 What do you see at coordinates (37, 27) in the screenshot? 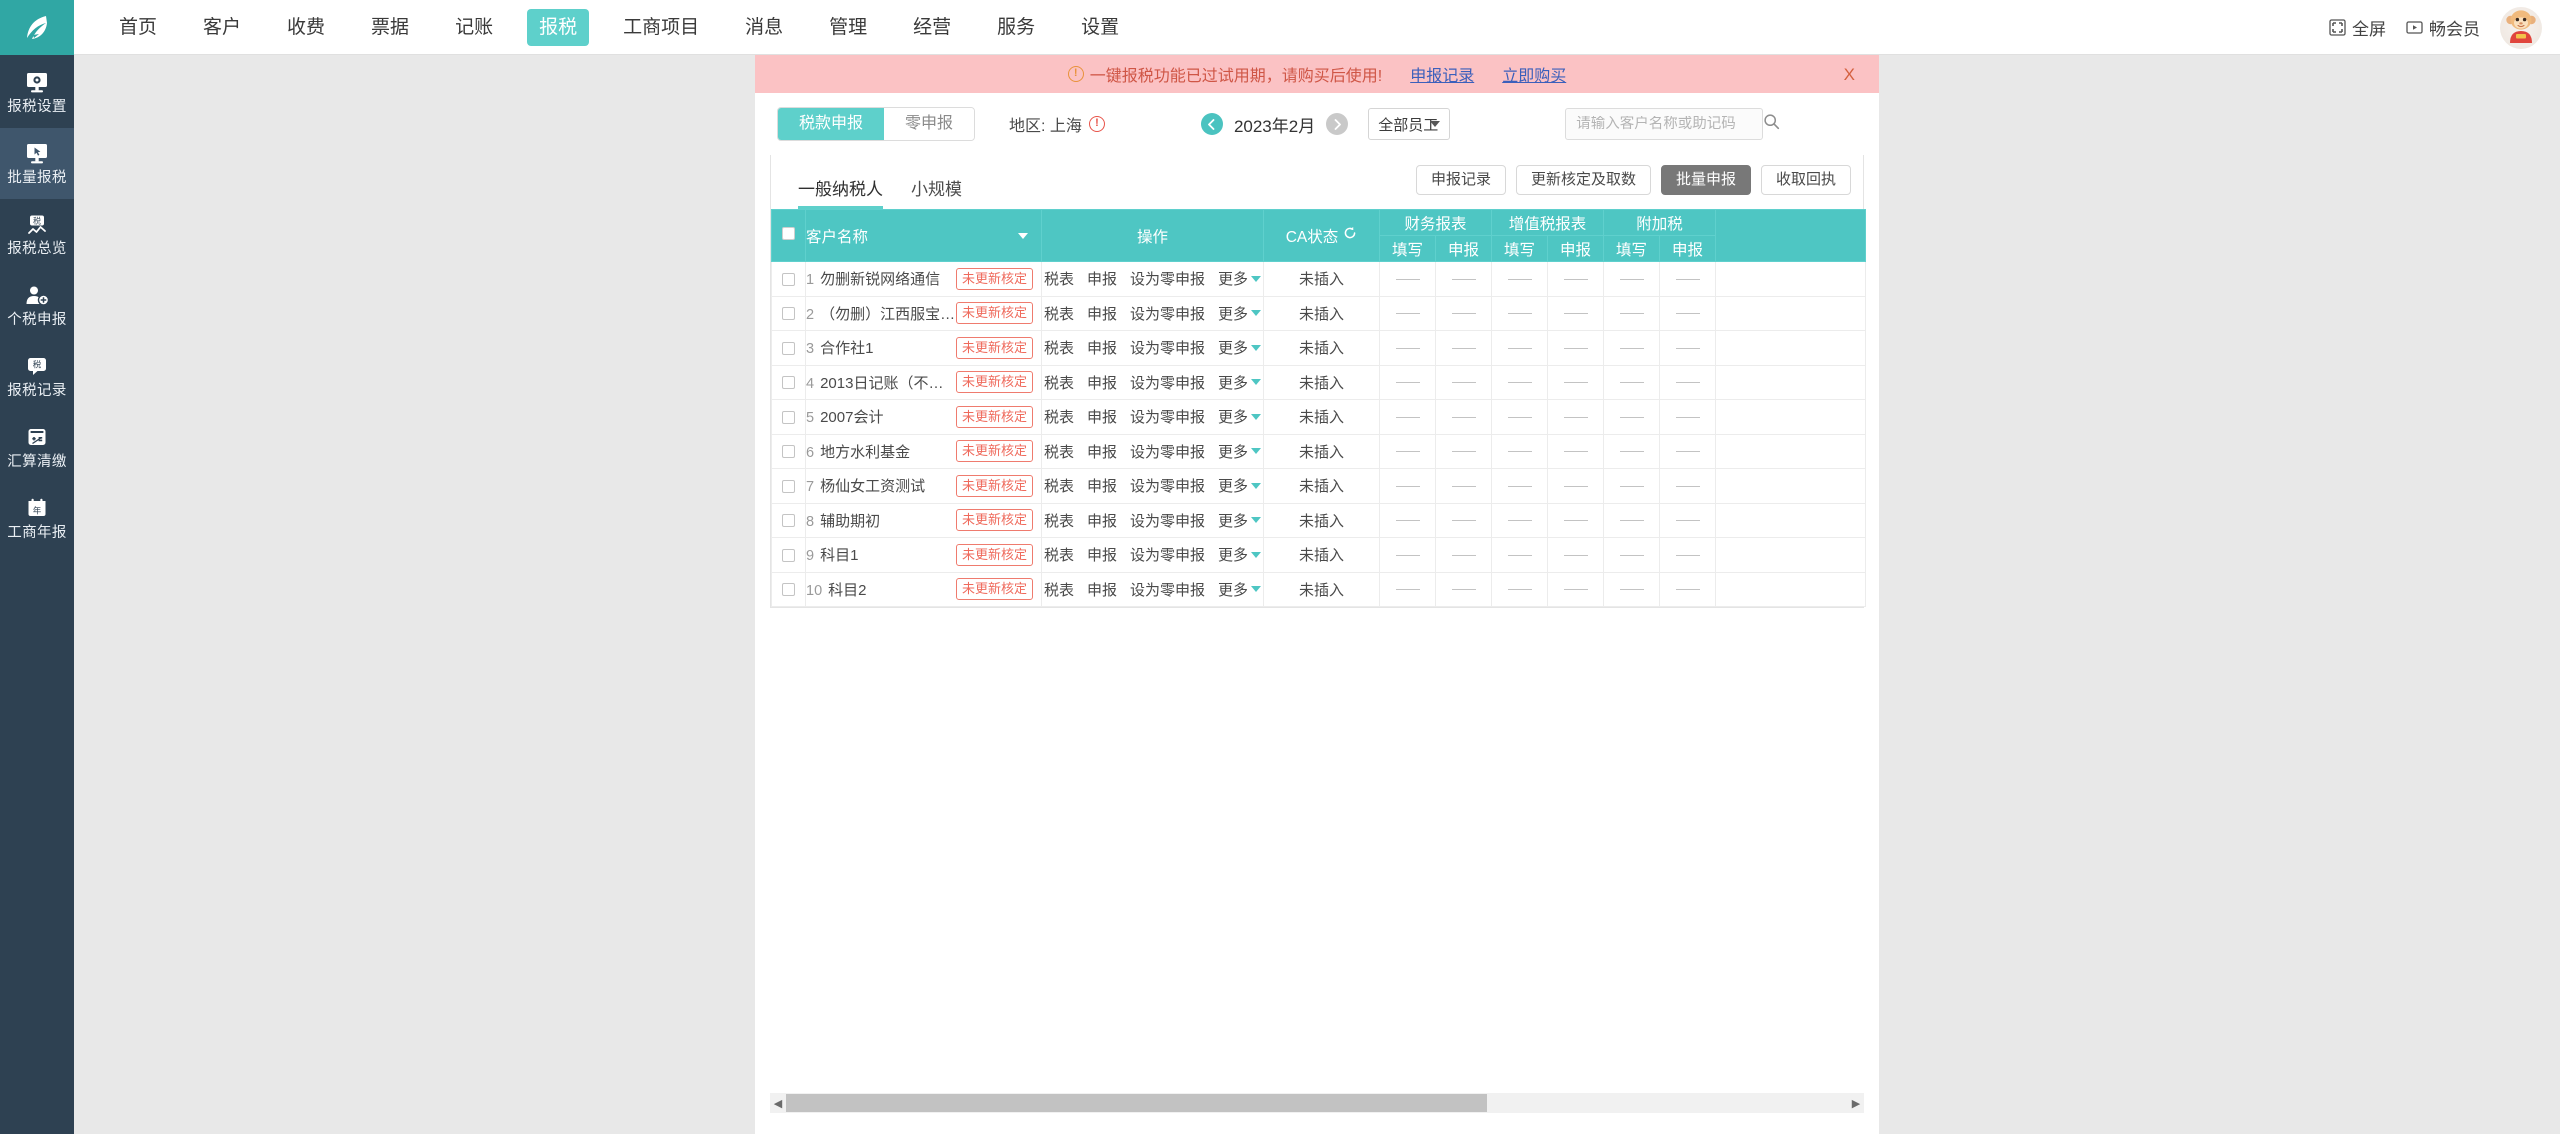
I see `app-logo` at bounding box center [37, 27].